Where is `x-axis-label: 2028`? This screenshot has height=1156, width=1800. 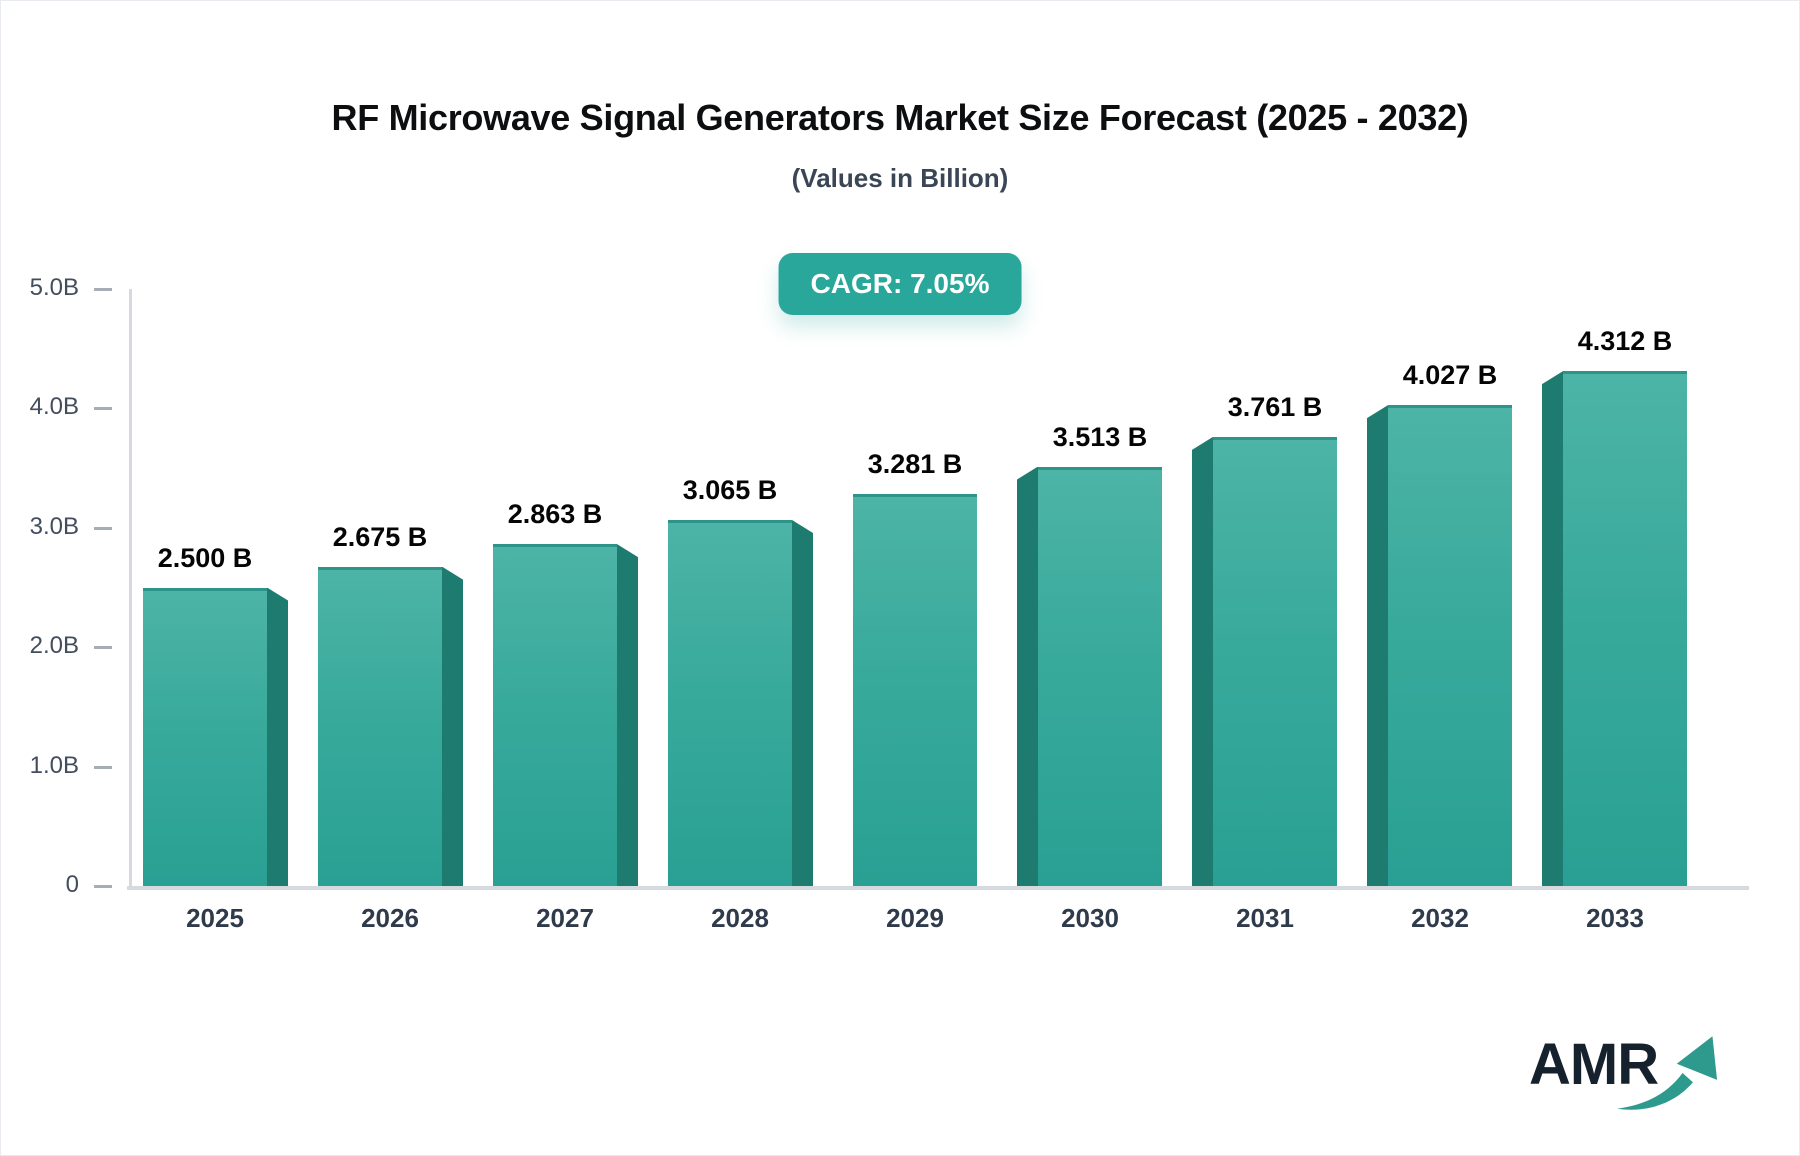 x-axis-label: 2028 is located at coordinates (740, 918).